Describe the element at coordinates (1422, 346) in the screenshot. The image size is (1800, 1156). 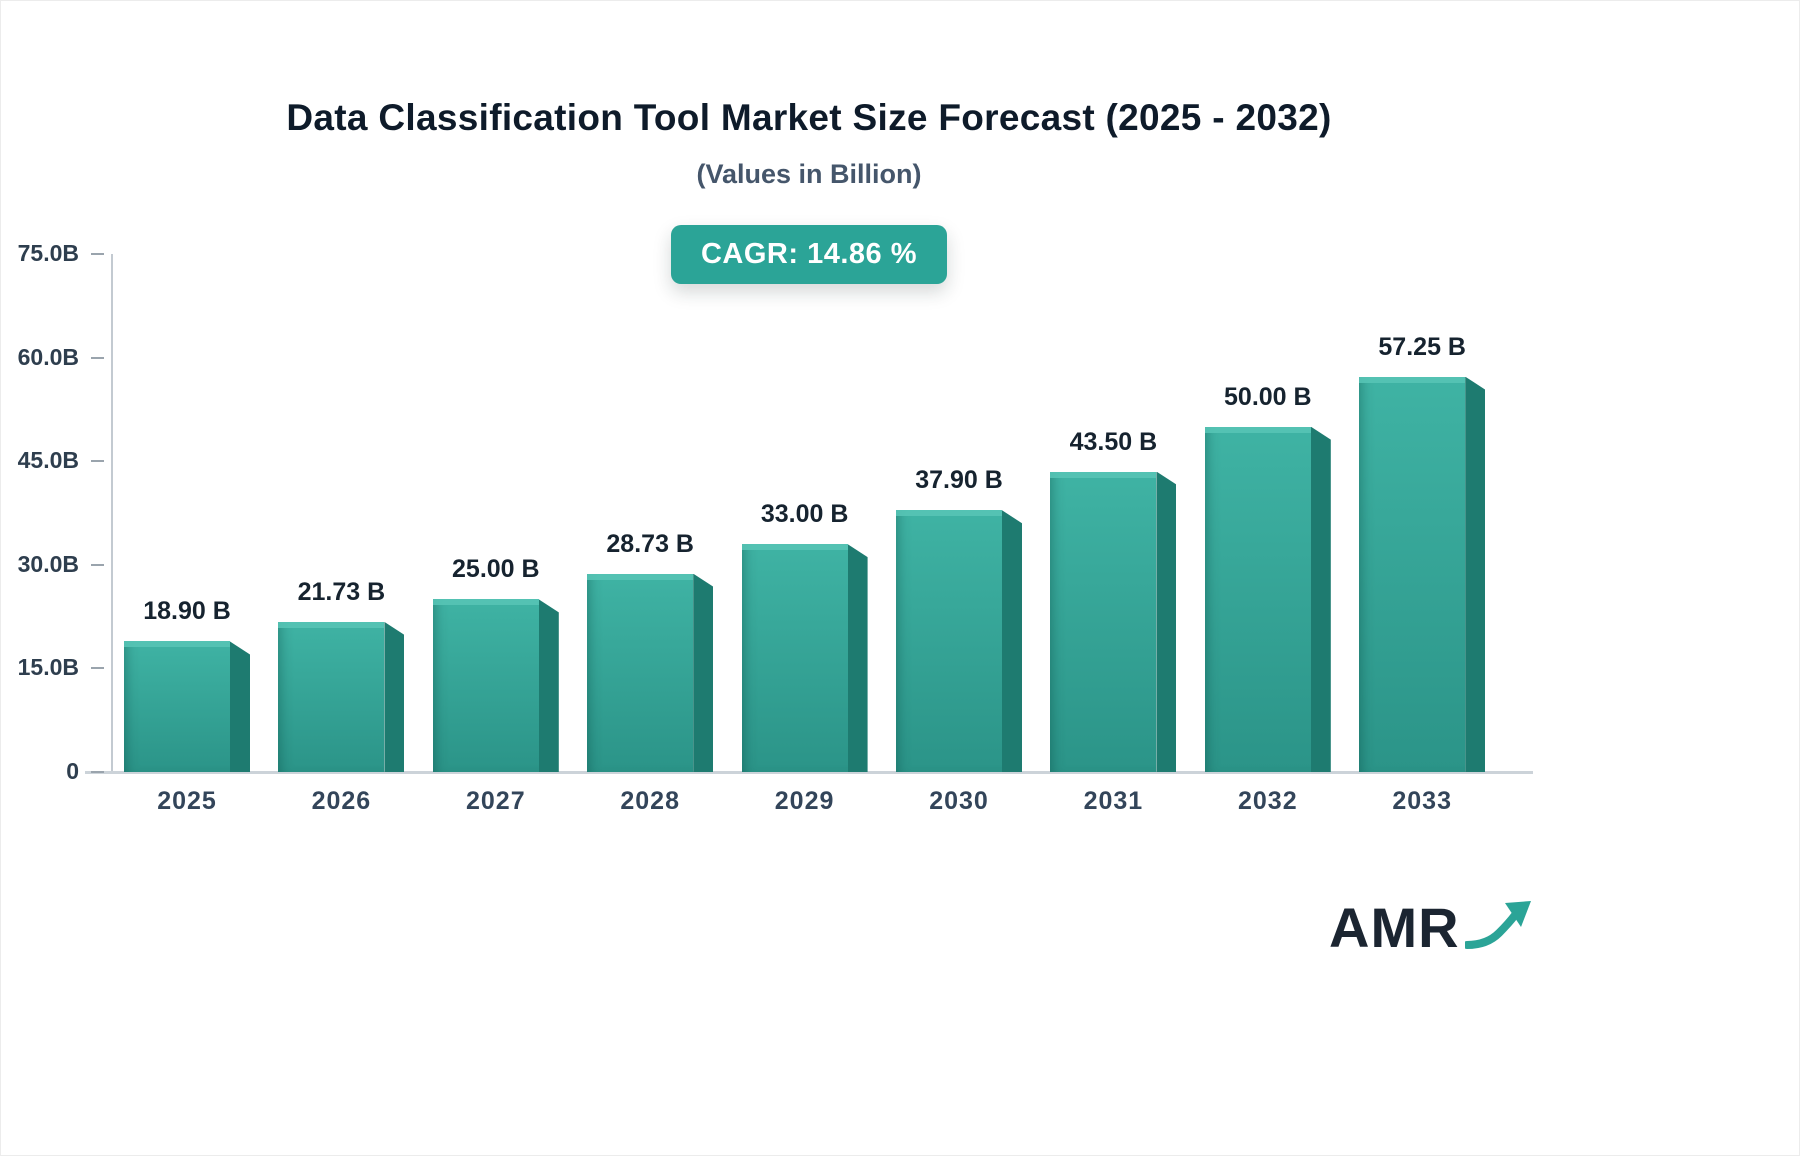
I see `bar-value-label: 57.25 B` at that location.